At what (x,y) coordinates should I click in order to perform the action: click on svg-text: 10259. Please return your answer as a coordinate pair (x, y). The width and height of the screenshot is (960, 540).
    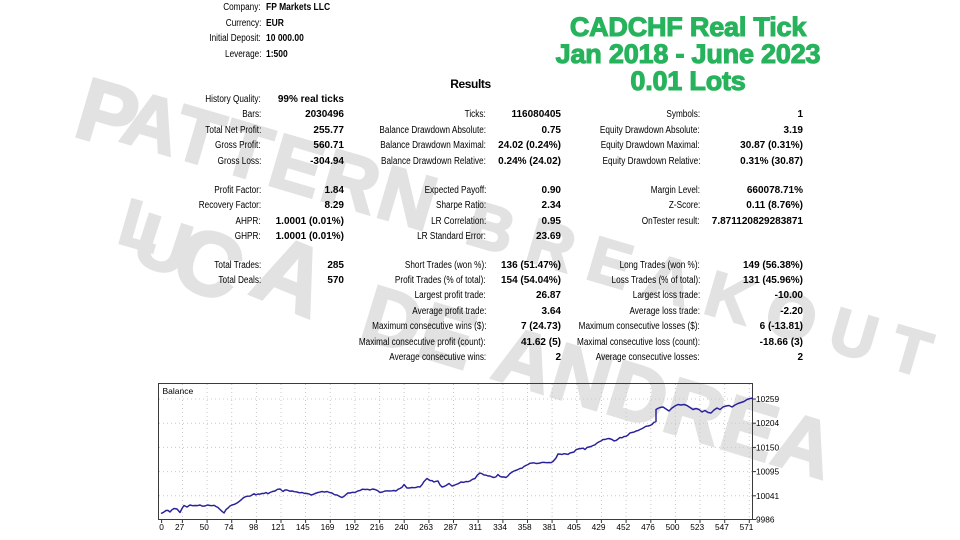
    Looking at the image, I should click on (767, 399).